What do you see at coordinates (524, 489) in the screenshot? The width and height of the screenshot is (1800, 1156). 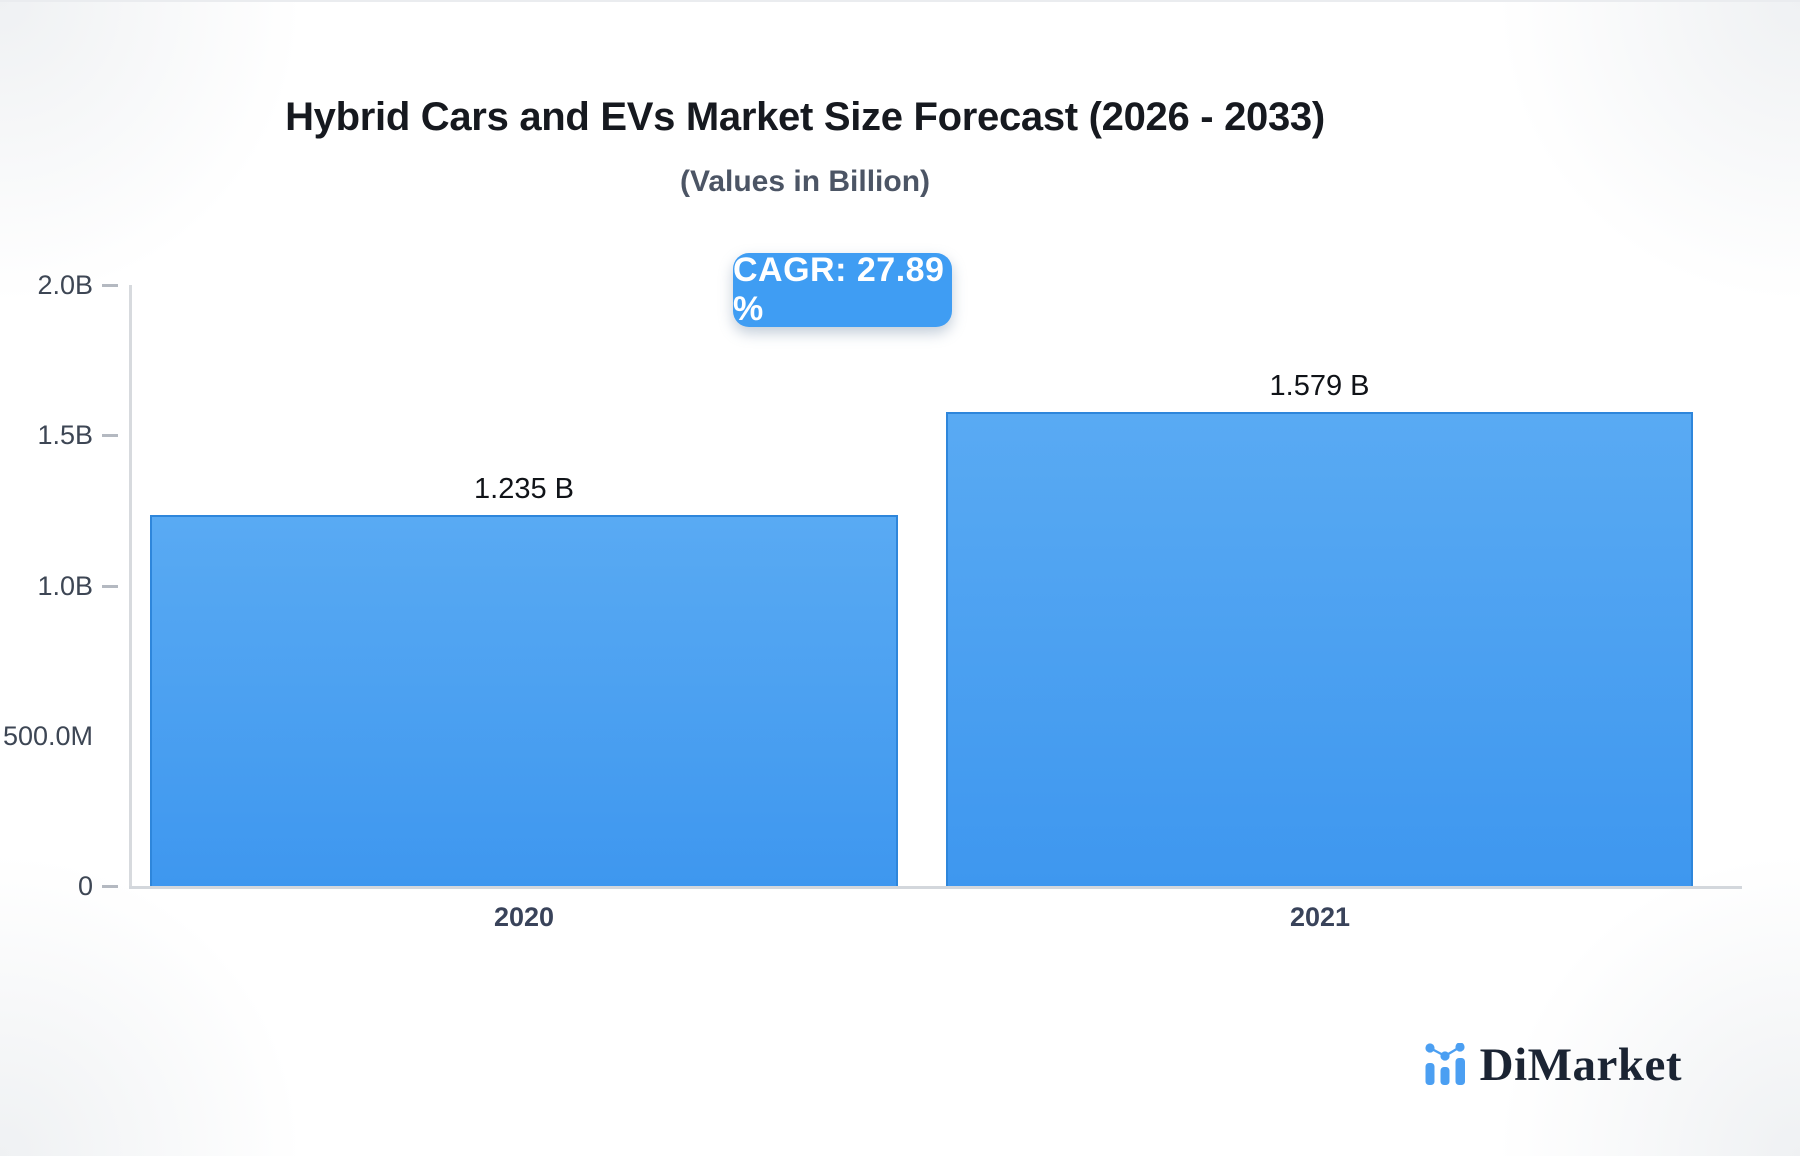 I see `bar-value-label: 1.235 B` at bounding box center [524, 489].